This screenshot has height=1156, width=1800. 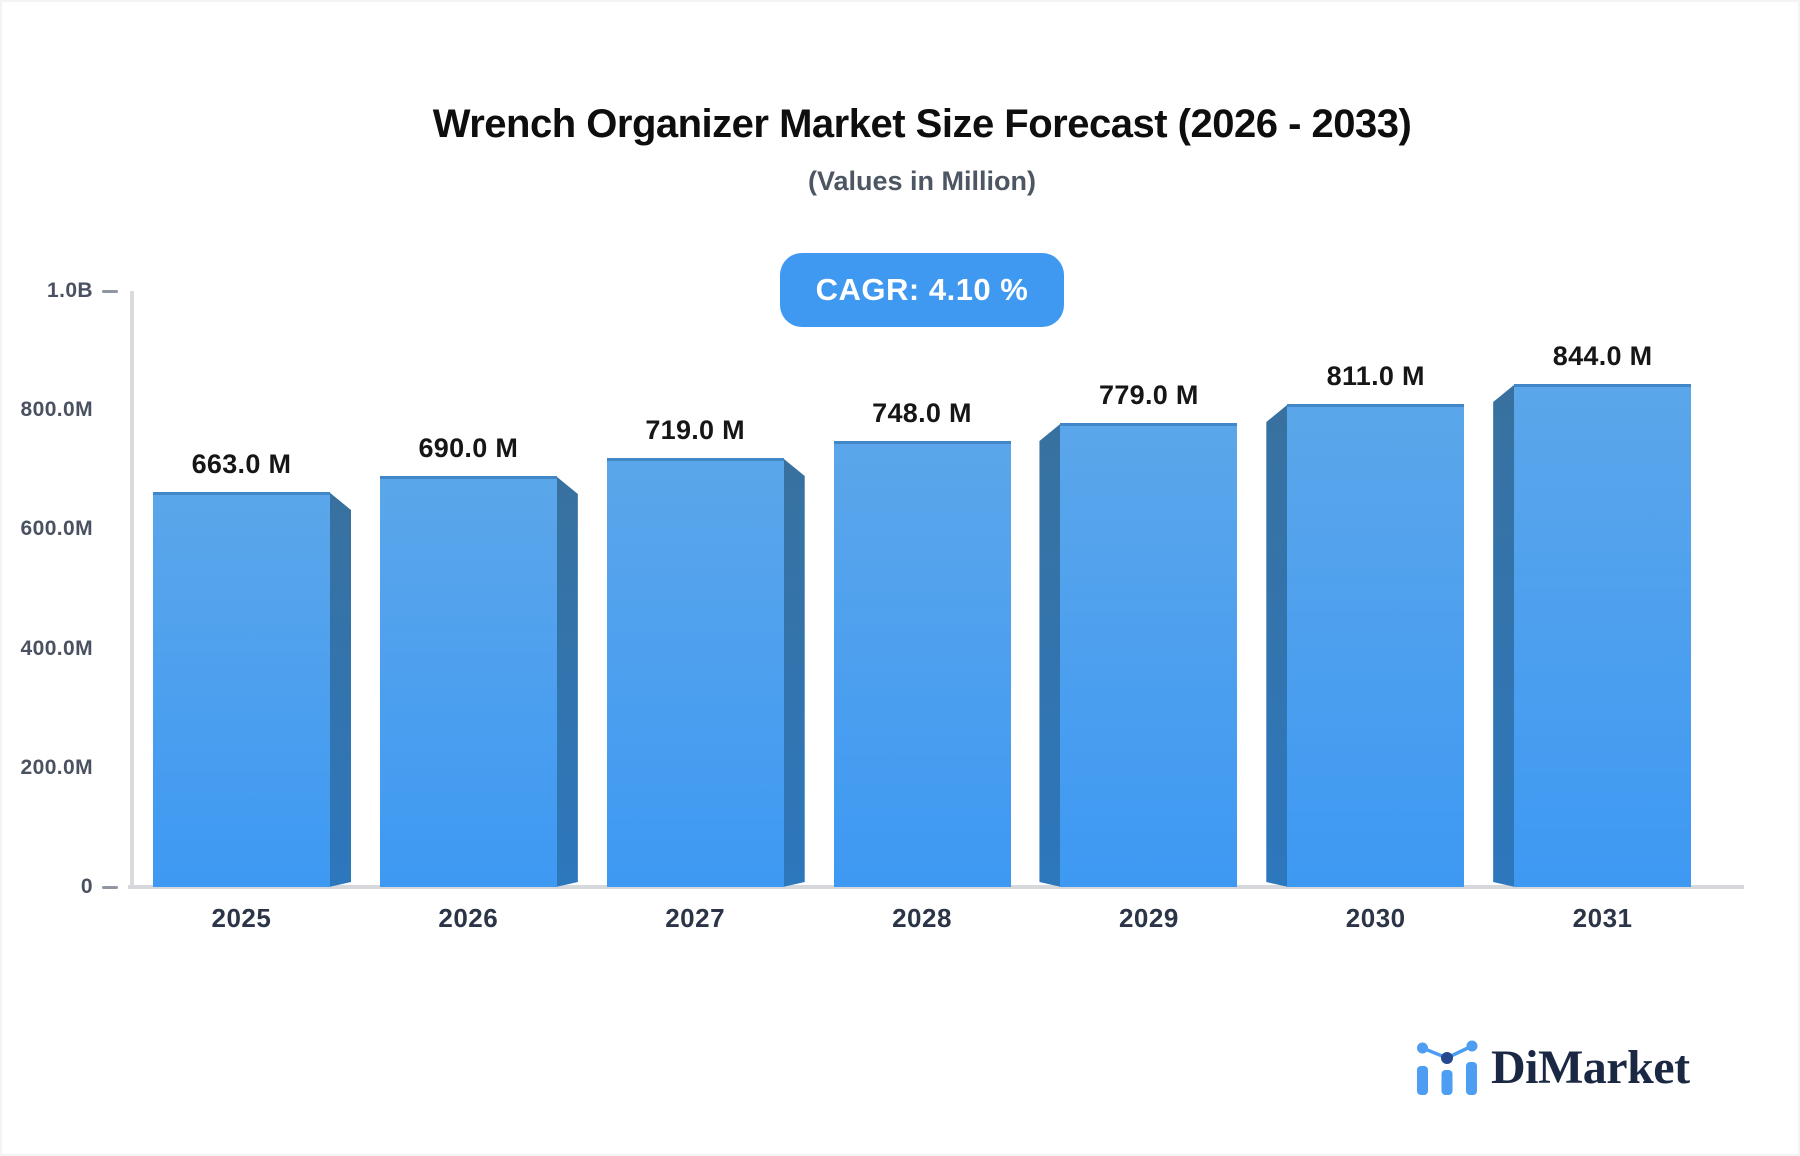 What do you see at coordinates (922, 413) in the screenshot?
I see `bar-value-label: 748.0 M` at bounding box center [922, 413].